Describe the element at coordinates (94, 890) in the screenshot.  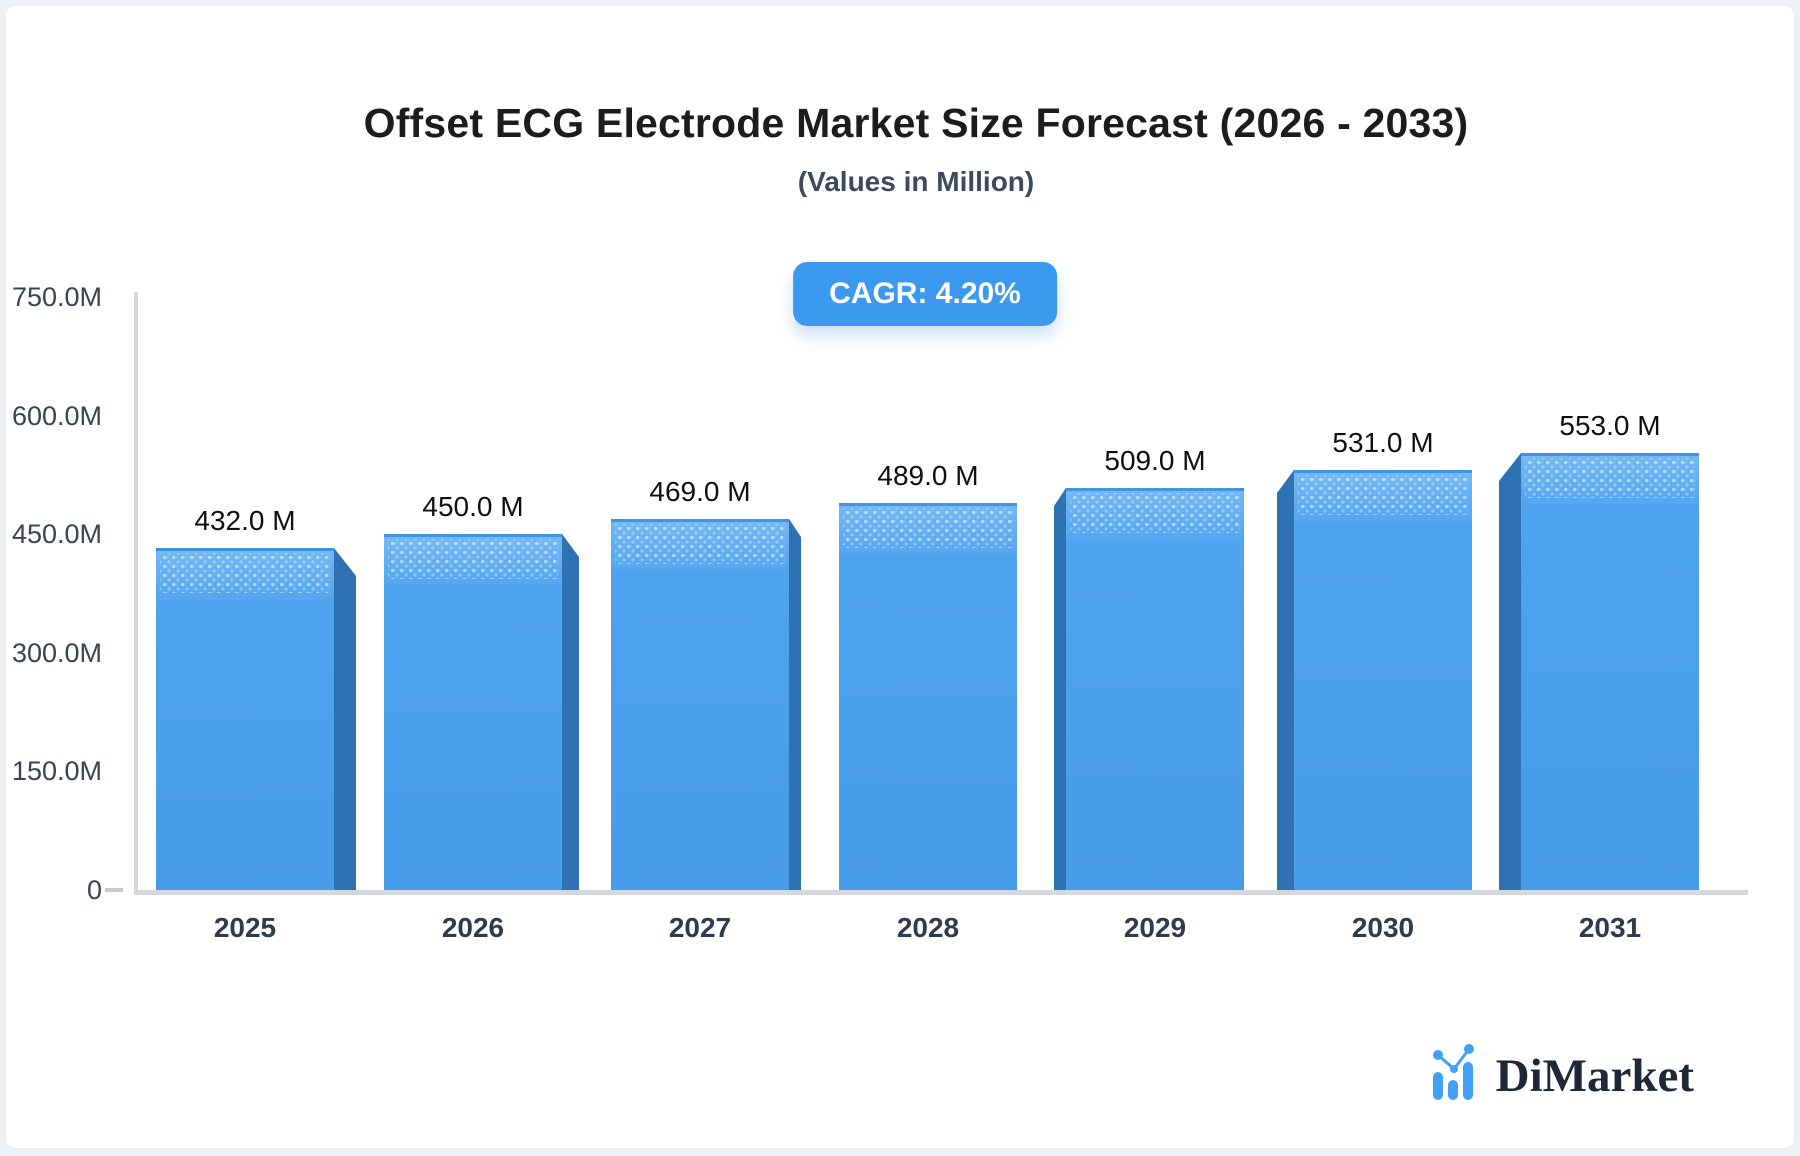
I see `y-axis-tick-0: 0` at that location.